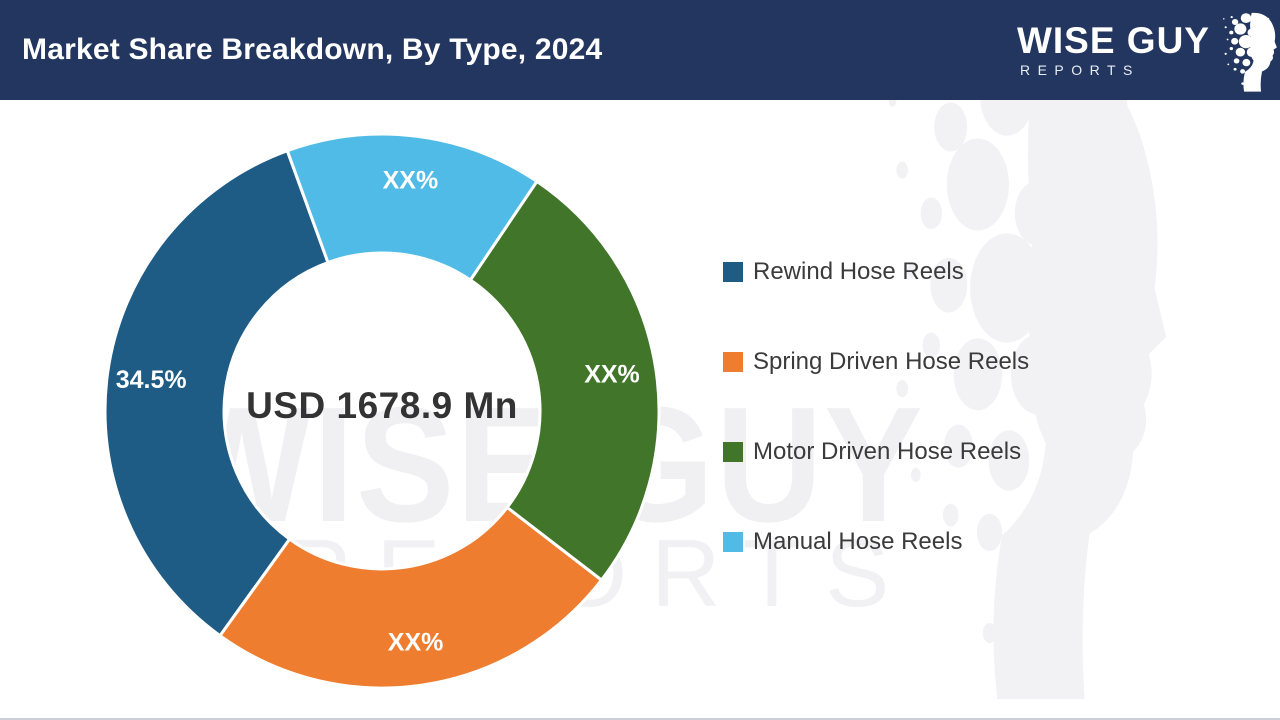  I want to click on slice-label-1: 34.5%, so click(151, 380).